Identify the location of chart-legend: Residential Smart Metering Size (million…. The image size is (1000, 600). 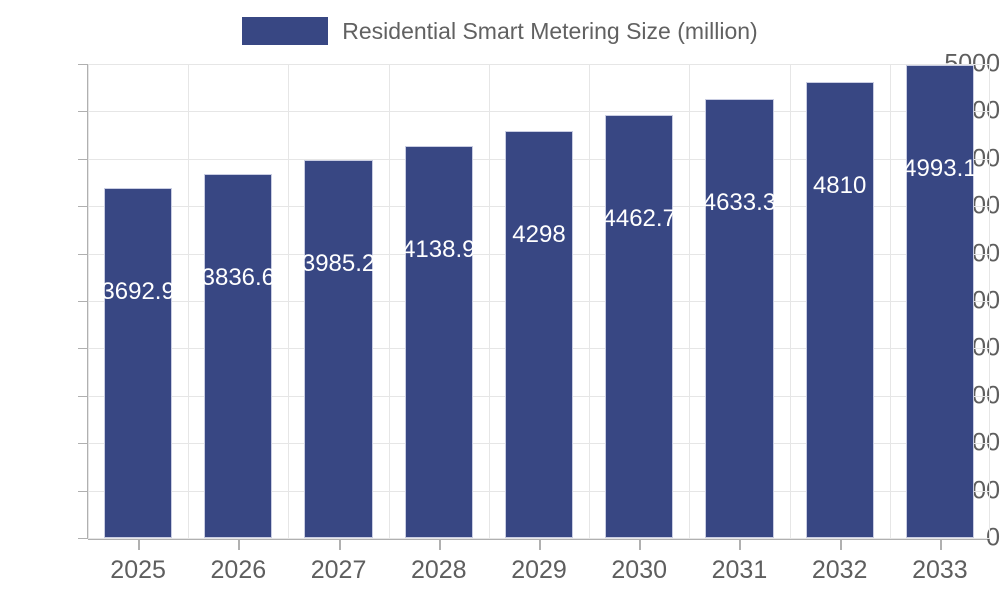
(500, 31).